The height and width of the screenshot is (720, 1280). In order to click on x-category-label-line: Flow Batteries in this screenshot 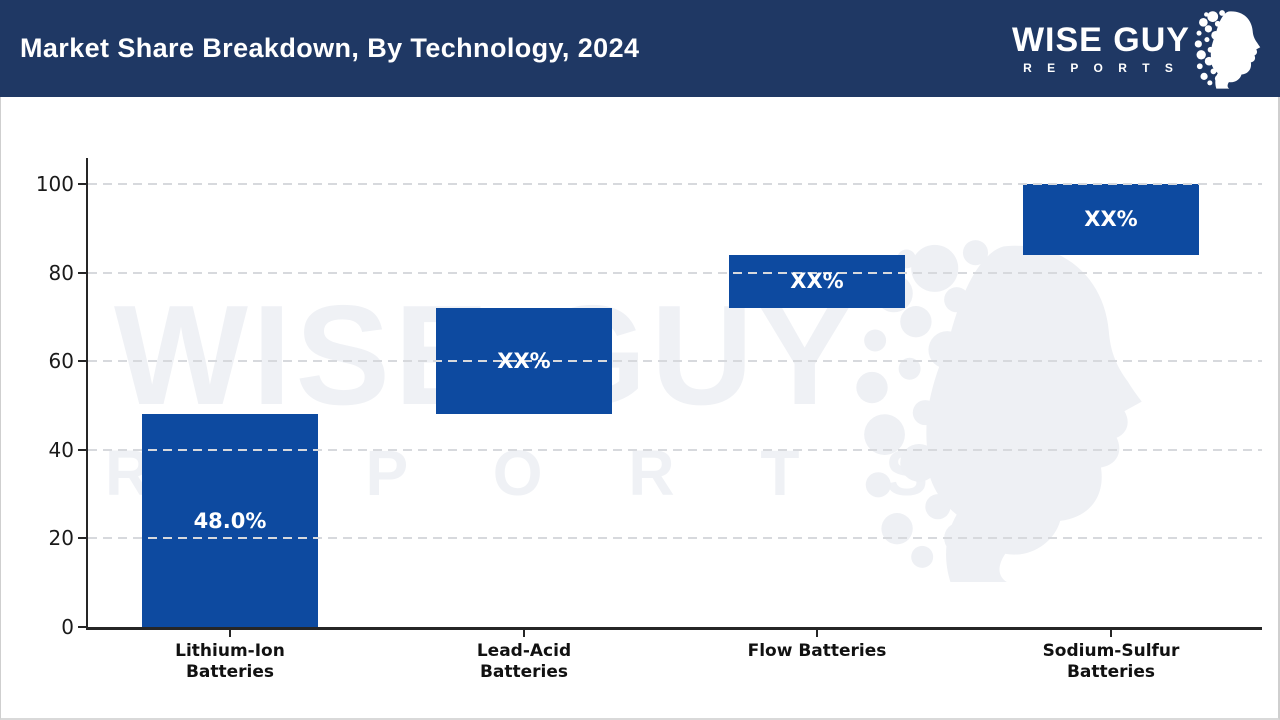, I will do `click(817, 651)`.